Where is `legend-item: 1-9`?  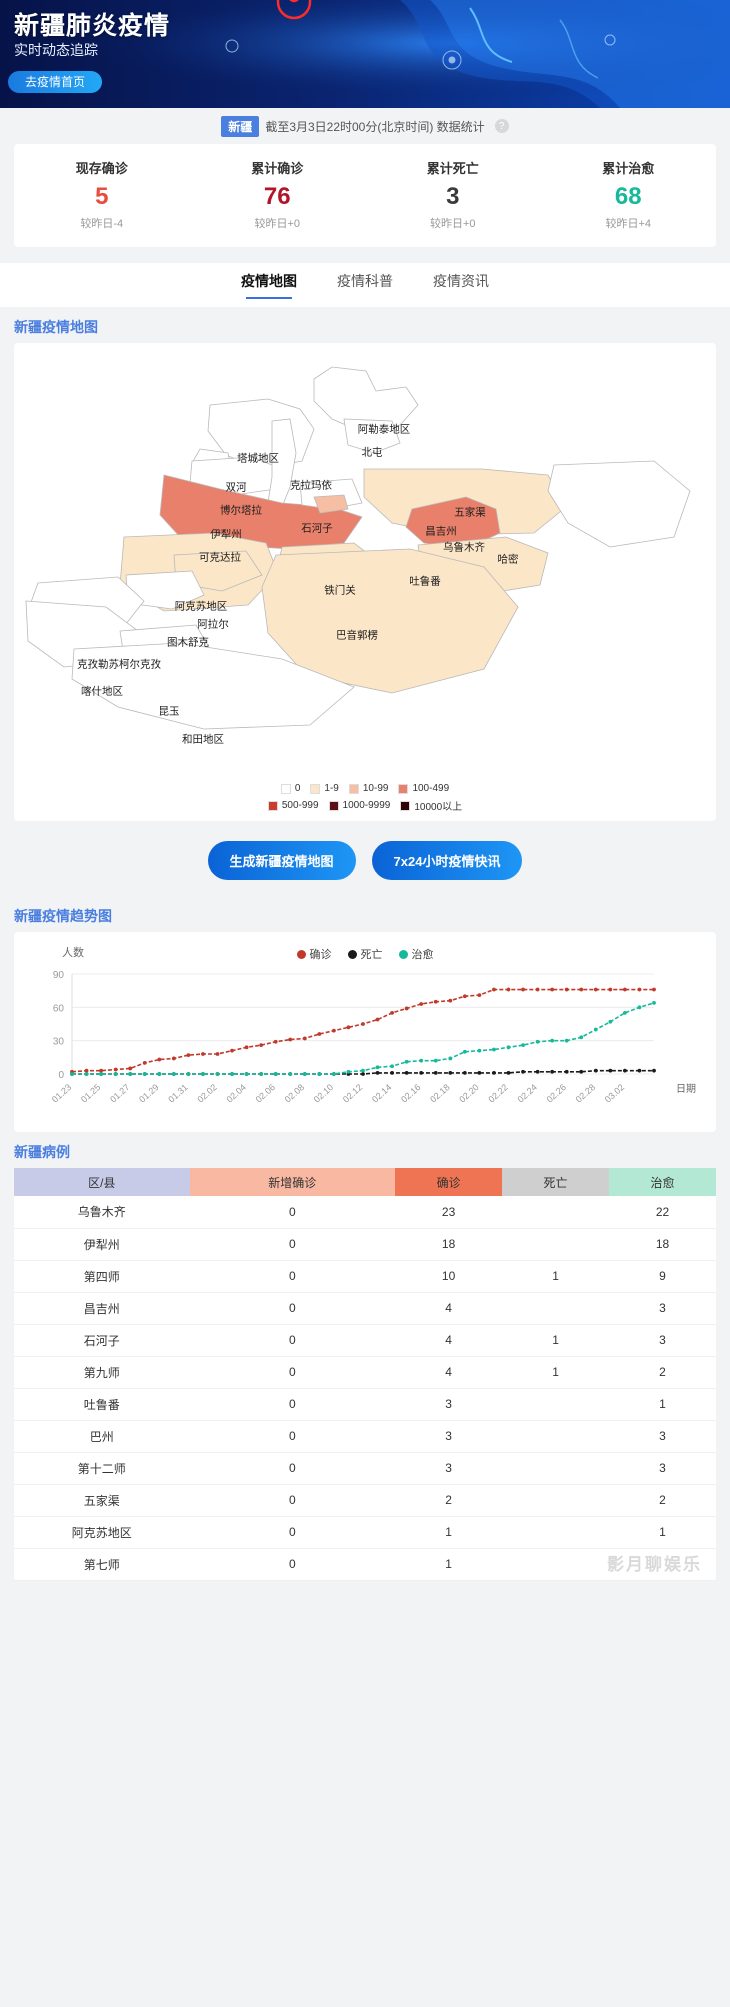 legend-item: 1-9 is located at coordinates (324, 788).